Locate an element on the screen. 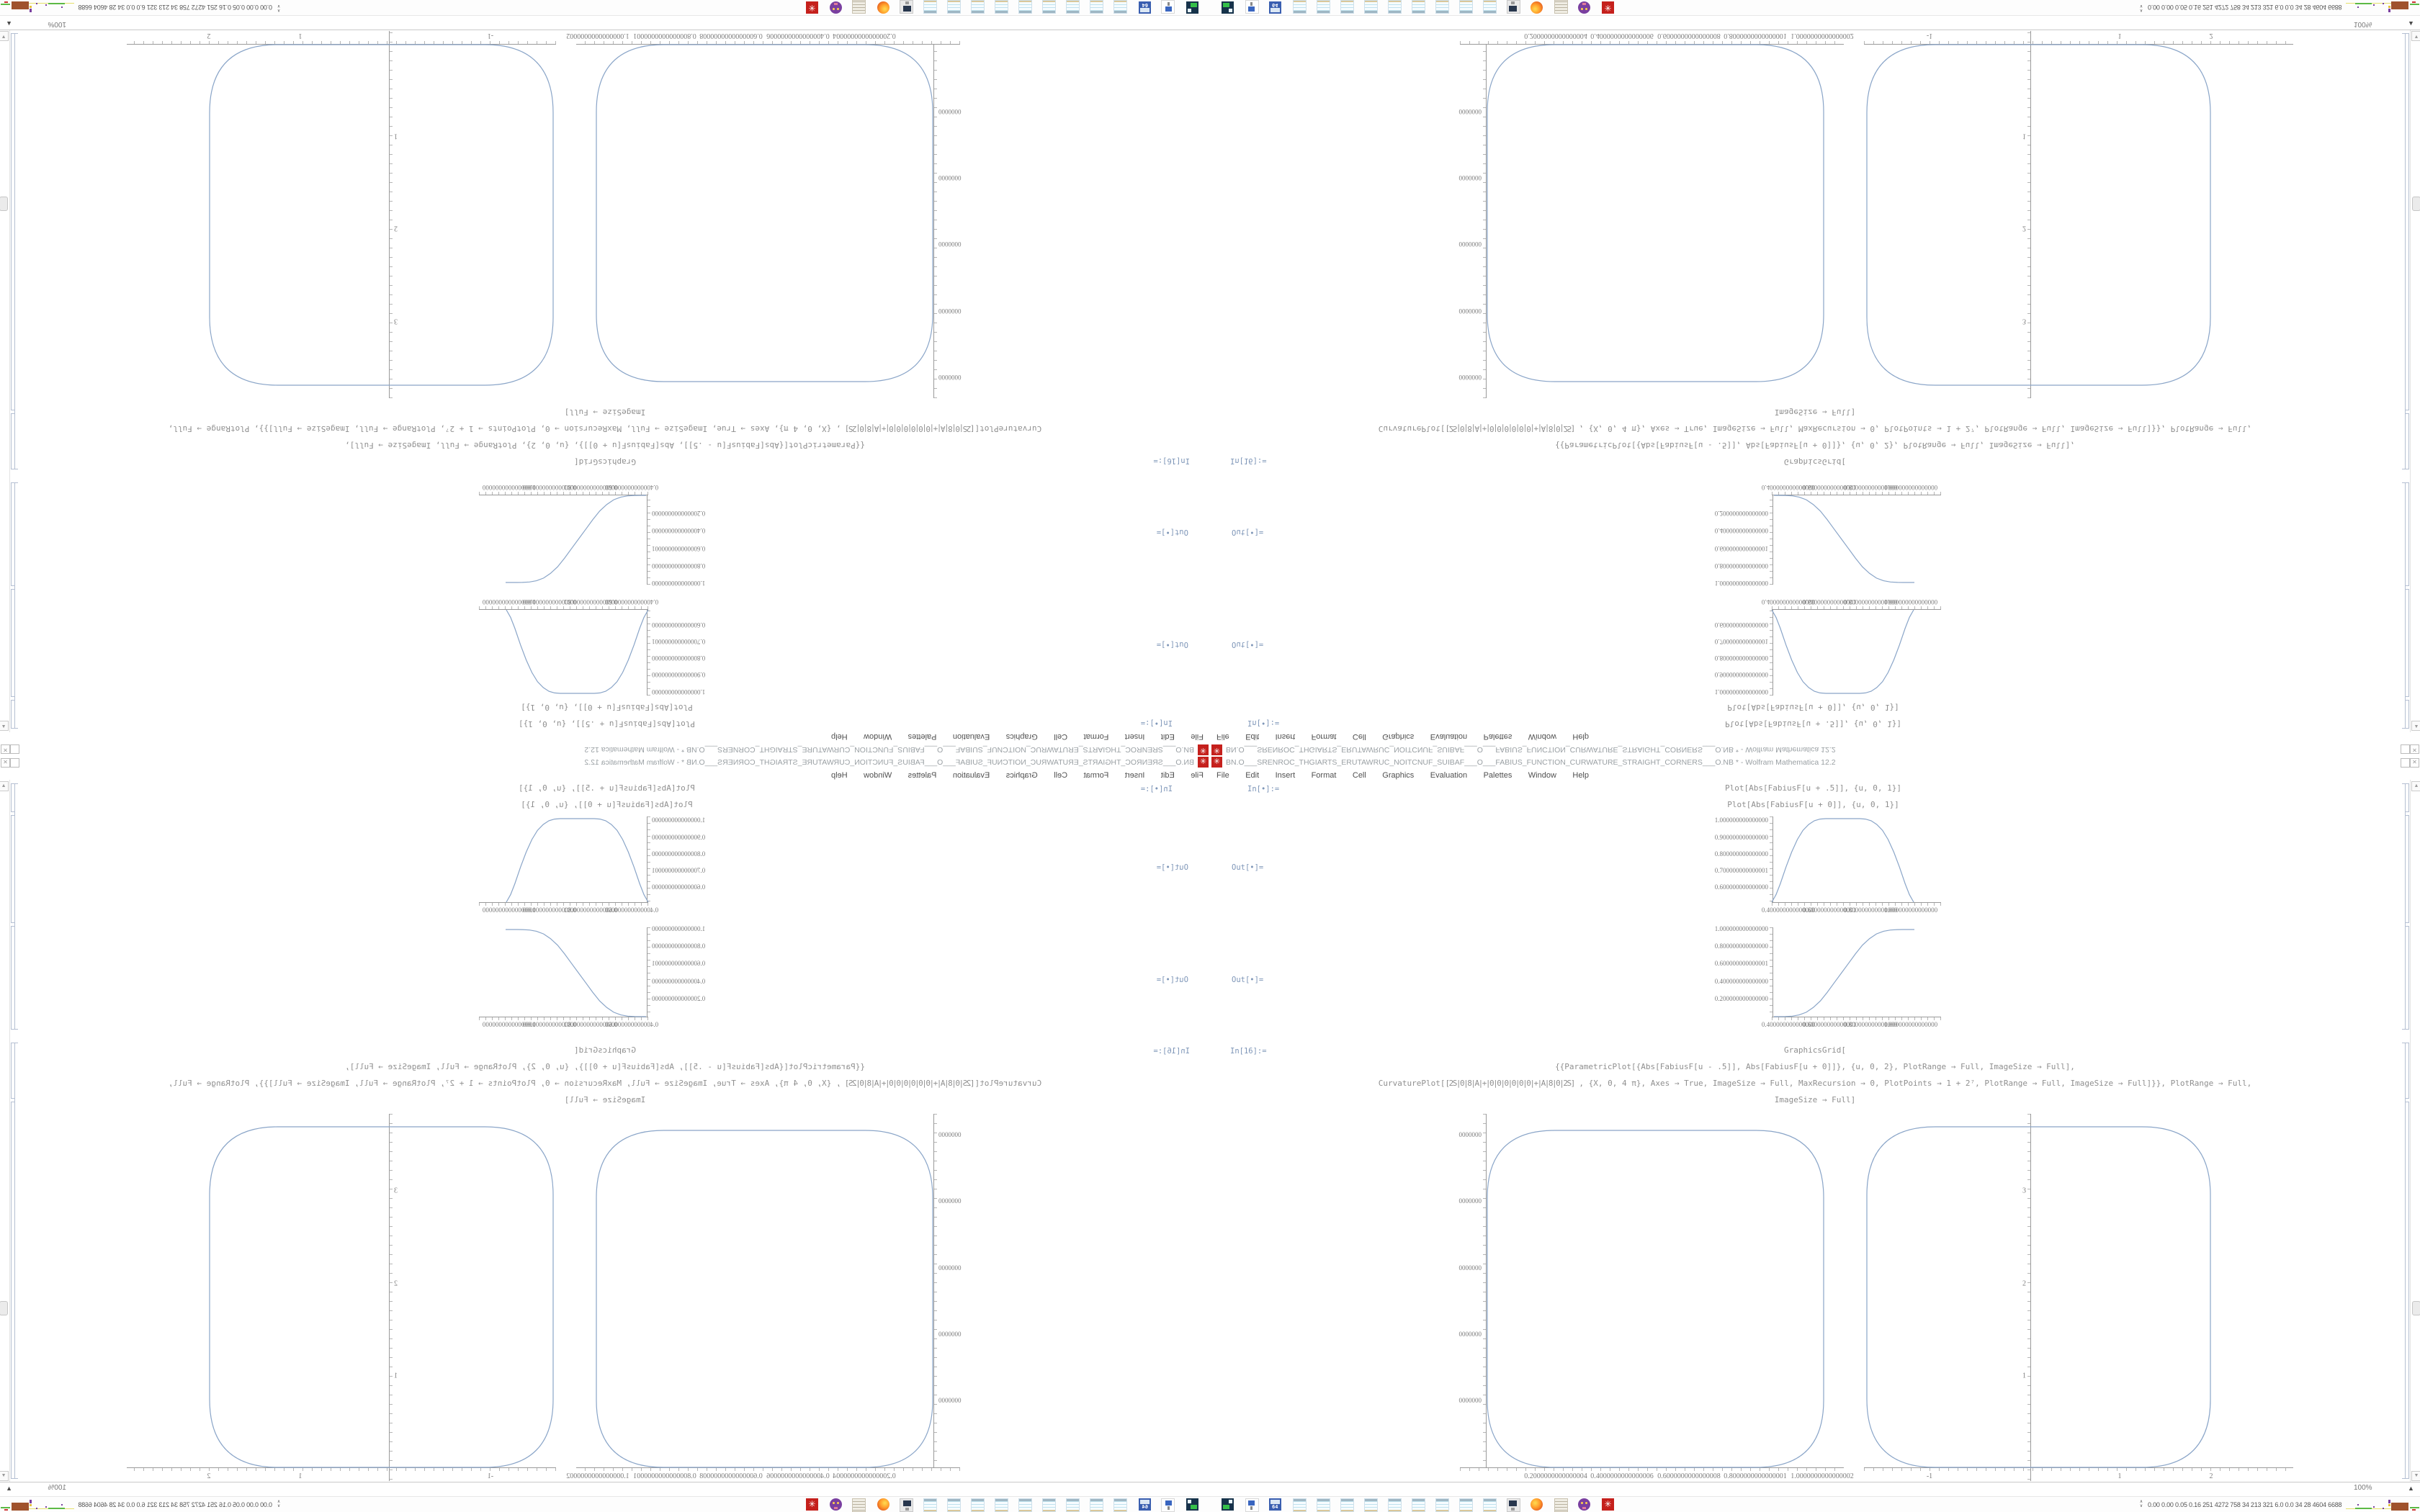  code-line: Plot[Abs[FabiusF[u + 0]], {u, 0, 1}] is located at coordinates (607, 707).